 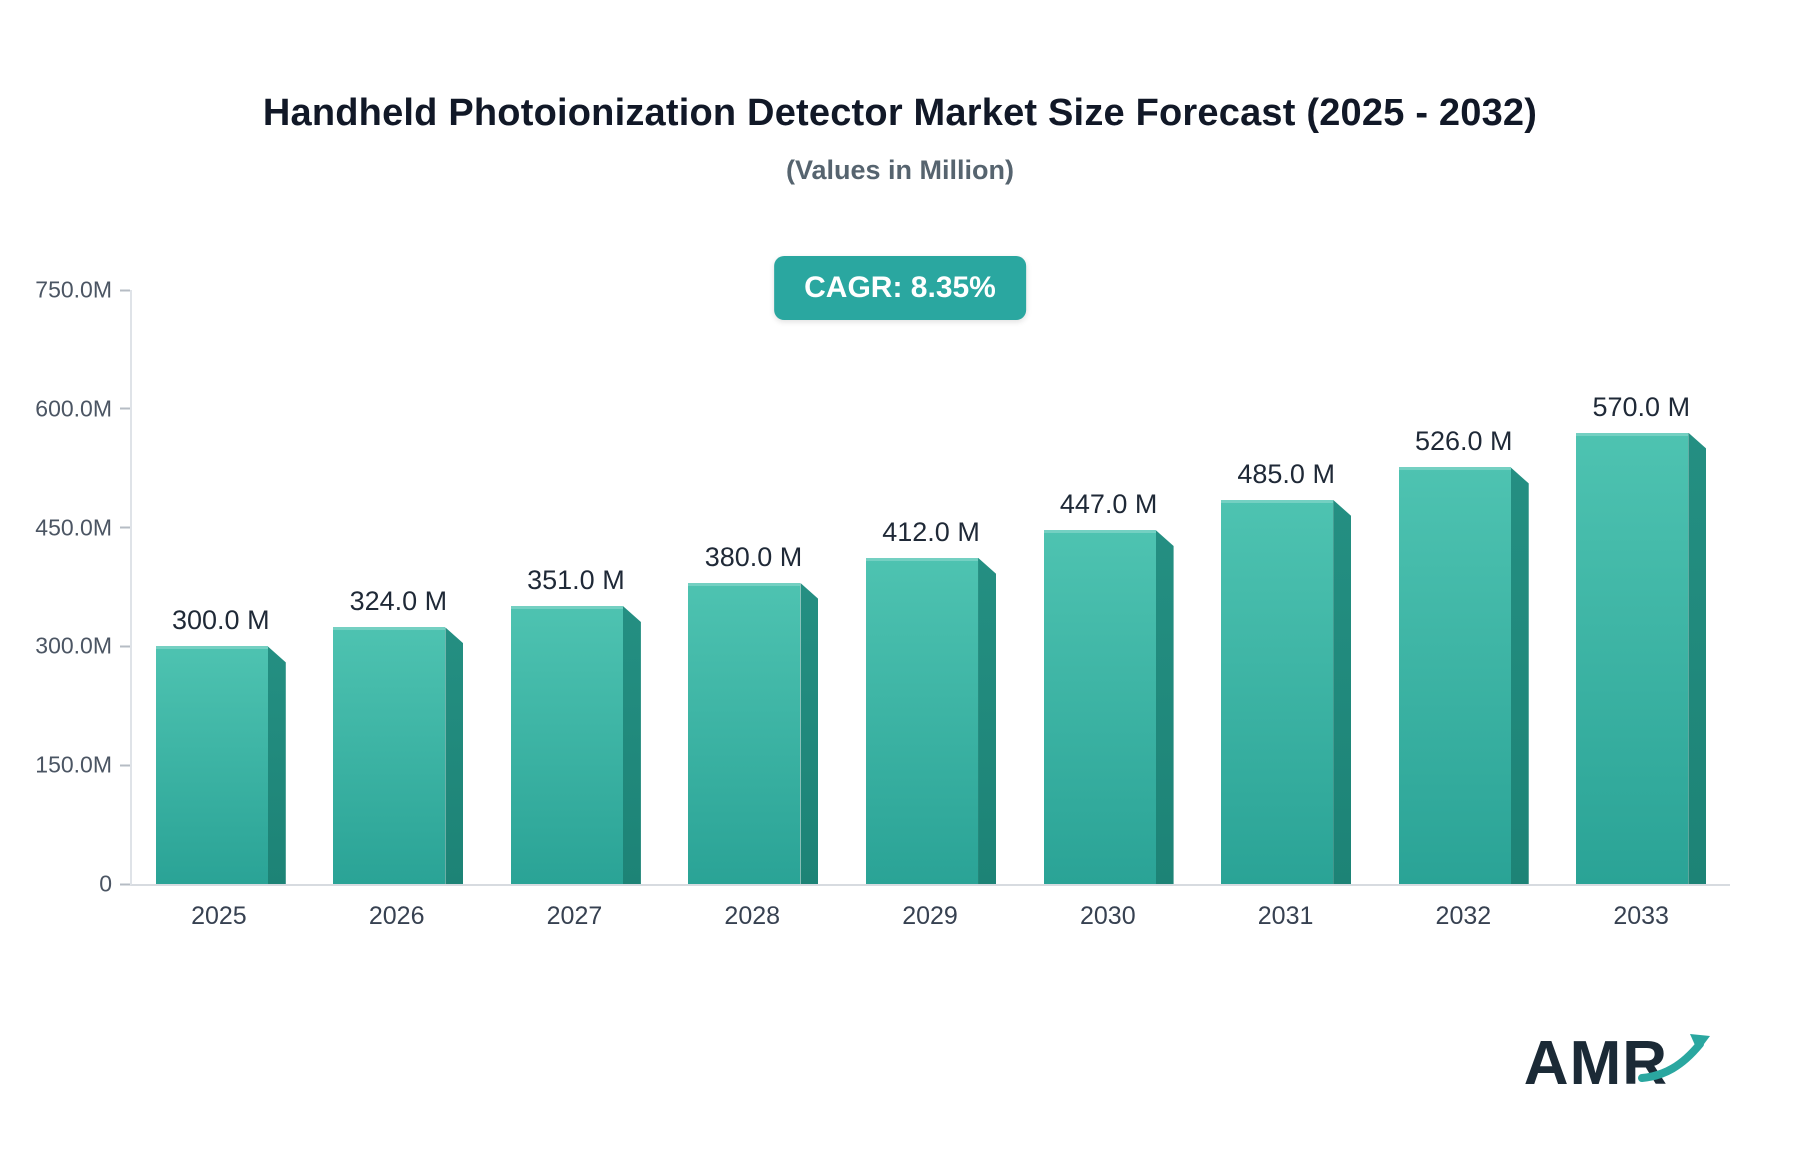 What do you see at coordinates (73, 408) in the screenshot?
I see `y-axis-tick-label: 600.0M` at bounding box center [73, 408].